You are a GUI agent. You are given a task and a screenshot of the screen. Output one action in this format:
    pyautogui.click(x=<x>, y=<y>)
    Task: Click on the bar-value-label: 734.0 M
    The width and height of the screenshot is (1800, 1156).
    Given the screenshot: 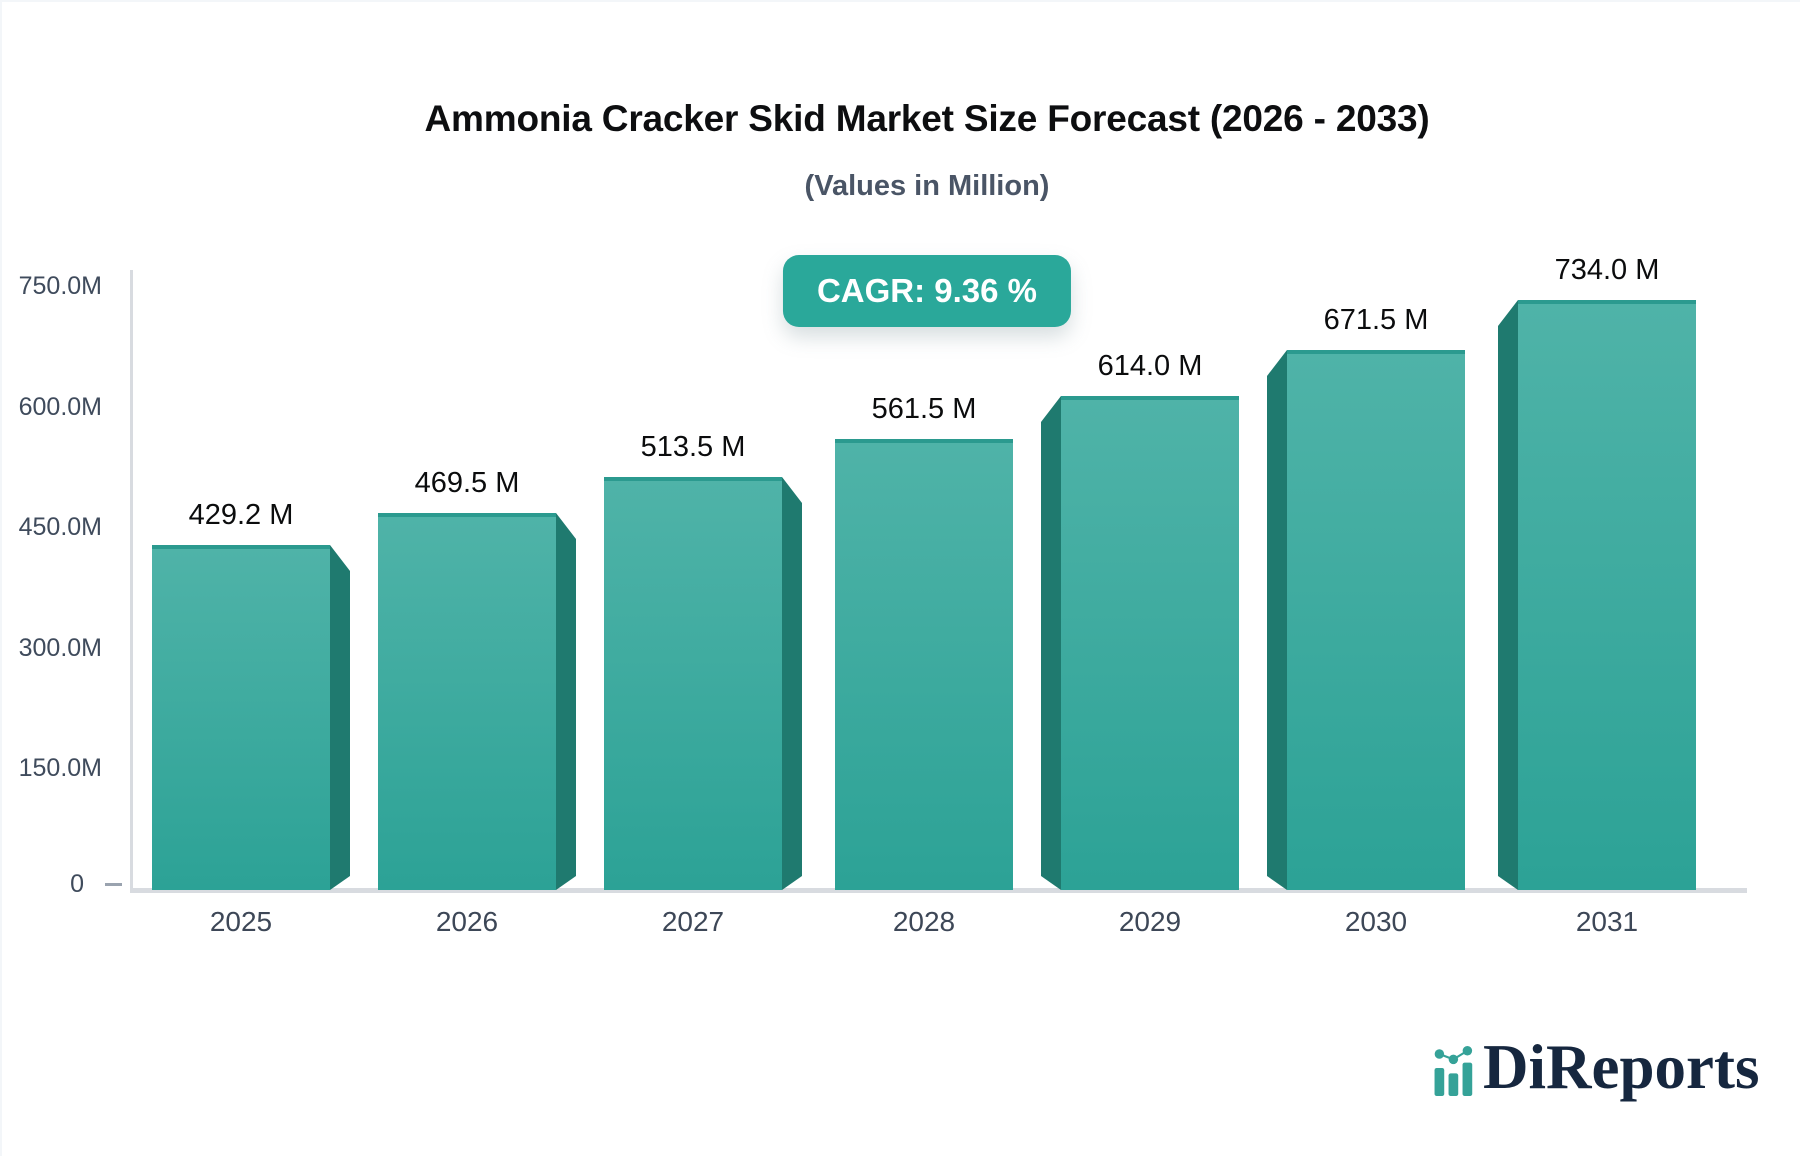 What is the action you would take?
    pyautogui.click(x=1607, y=270)
    